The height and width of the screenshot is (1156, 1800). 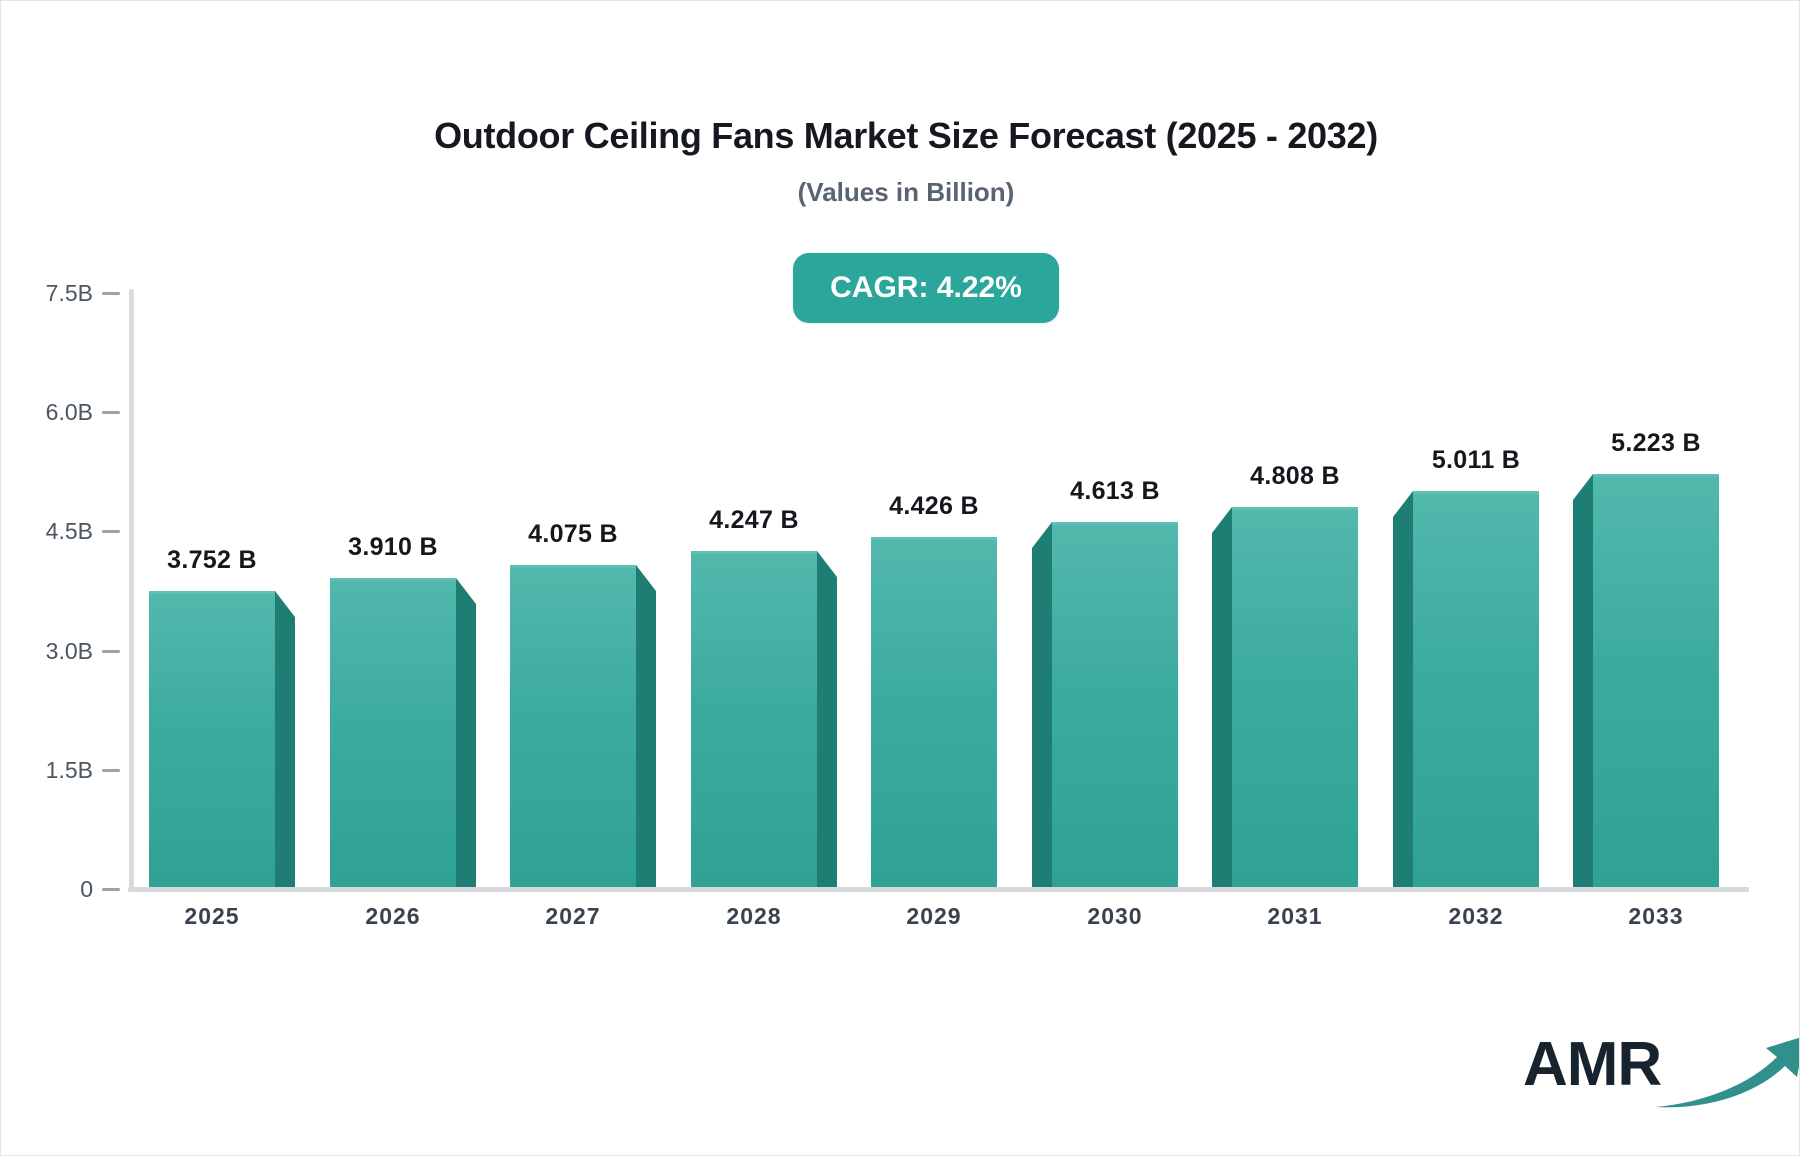 What do you see at coordinates (1115, 916) in the screenshot?
I see `x-axis-label: 2030` at bounding box center [1115, 916].